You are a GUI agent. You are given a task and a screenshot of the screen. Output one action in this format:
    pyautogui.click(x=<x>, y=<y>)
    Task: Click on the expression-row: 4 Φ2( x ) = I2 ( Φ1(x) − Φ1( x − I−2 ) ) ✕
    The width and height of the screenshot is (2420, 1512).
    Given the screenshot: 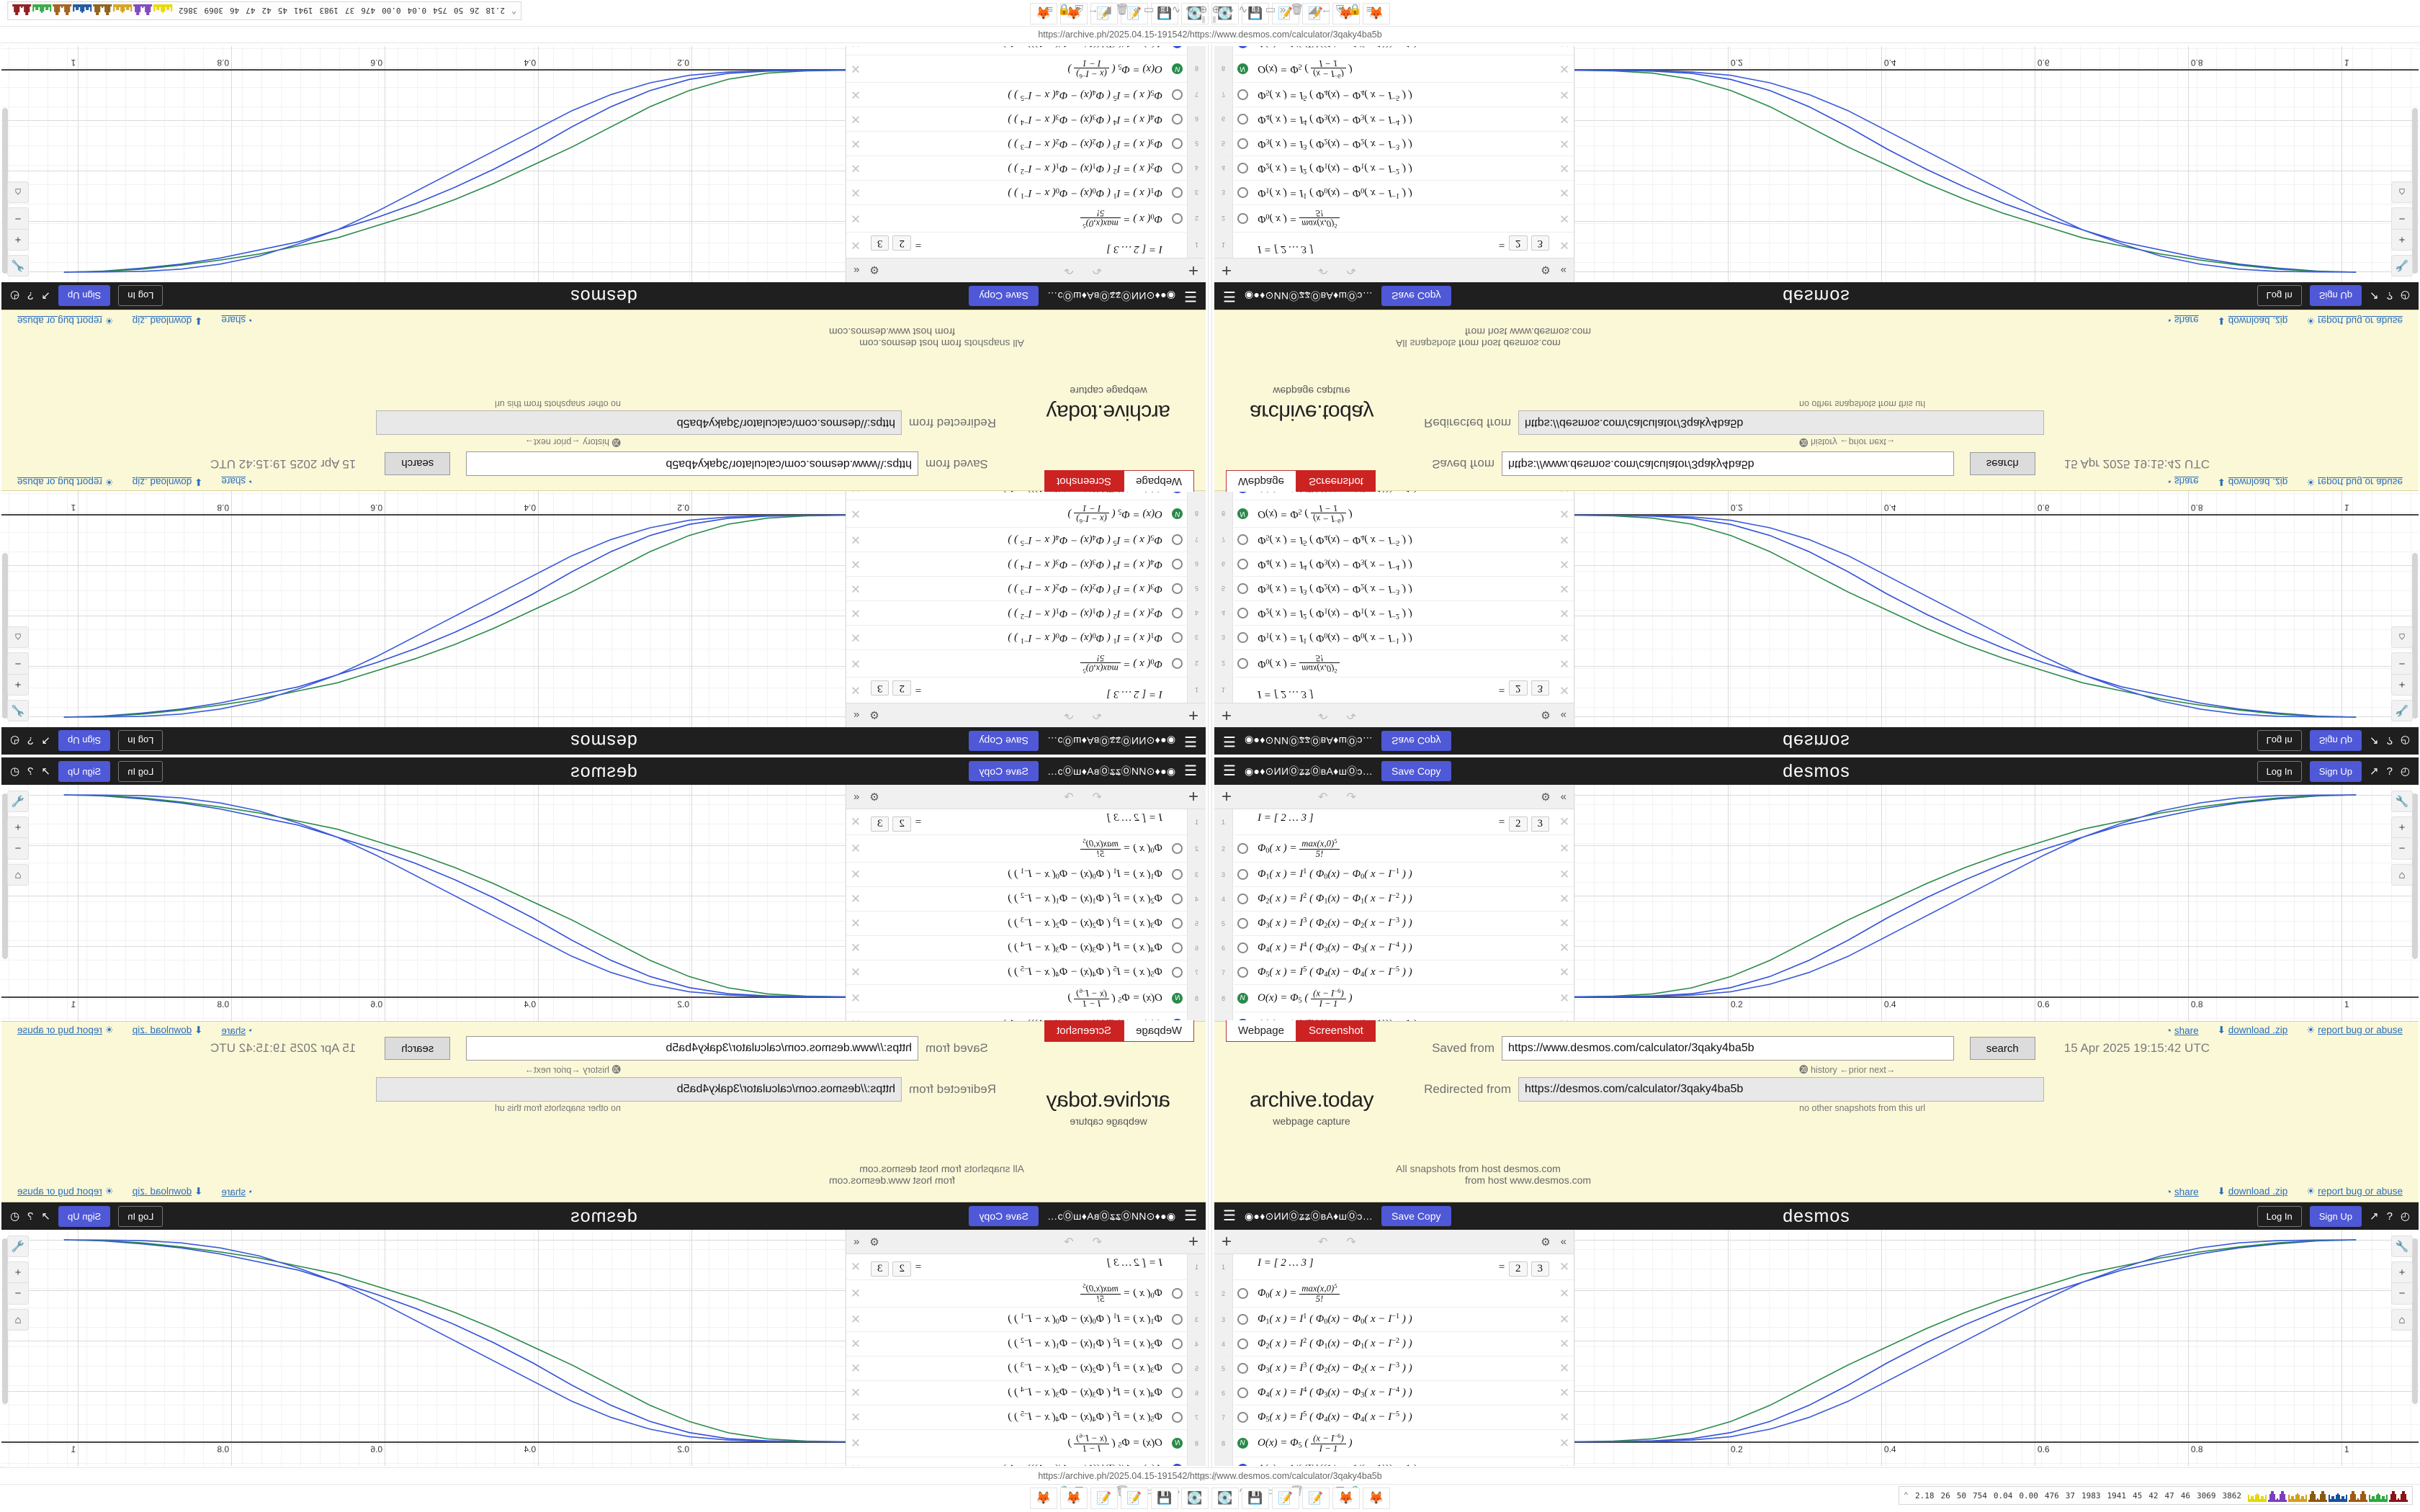 What is the action you would take?
    pyautogui.click(x=1394, y=612)
    